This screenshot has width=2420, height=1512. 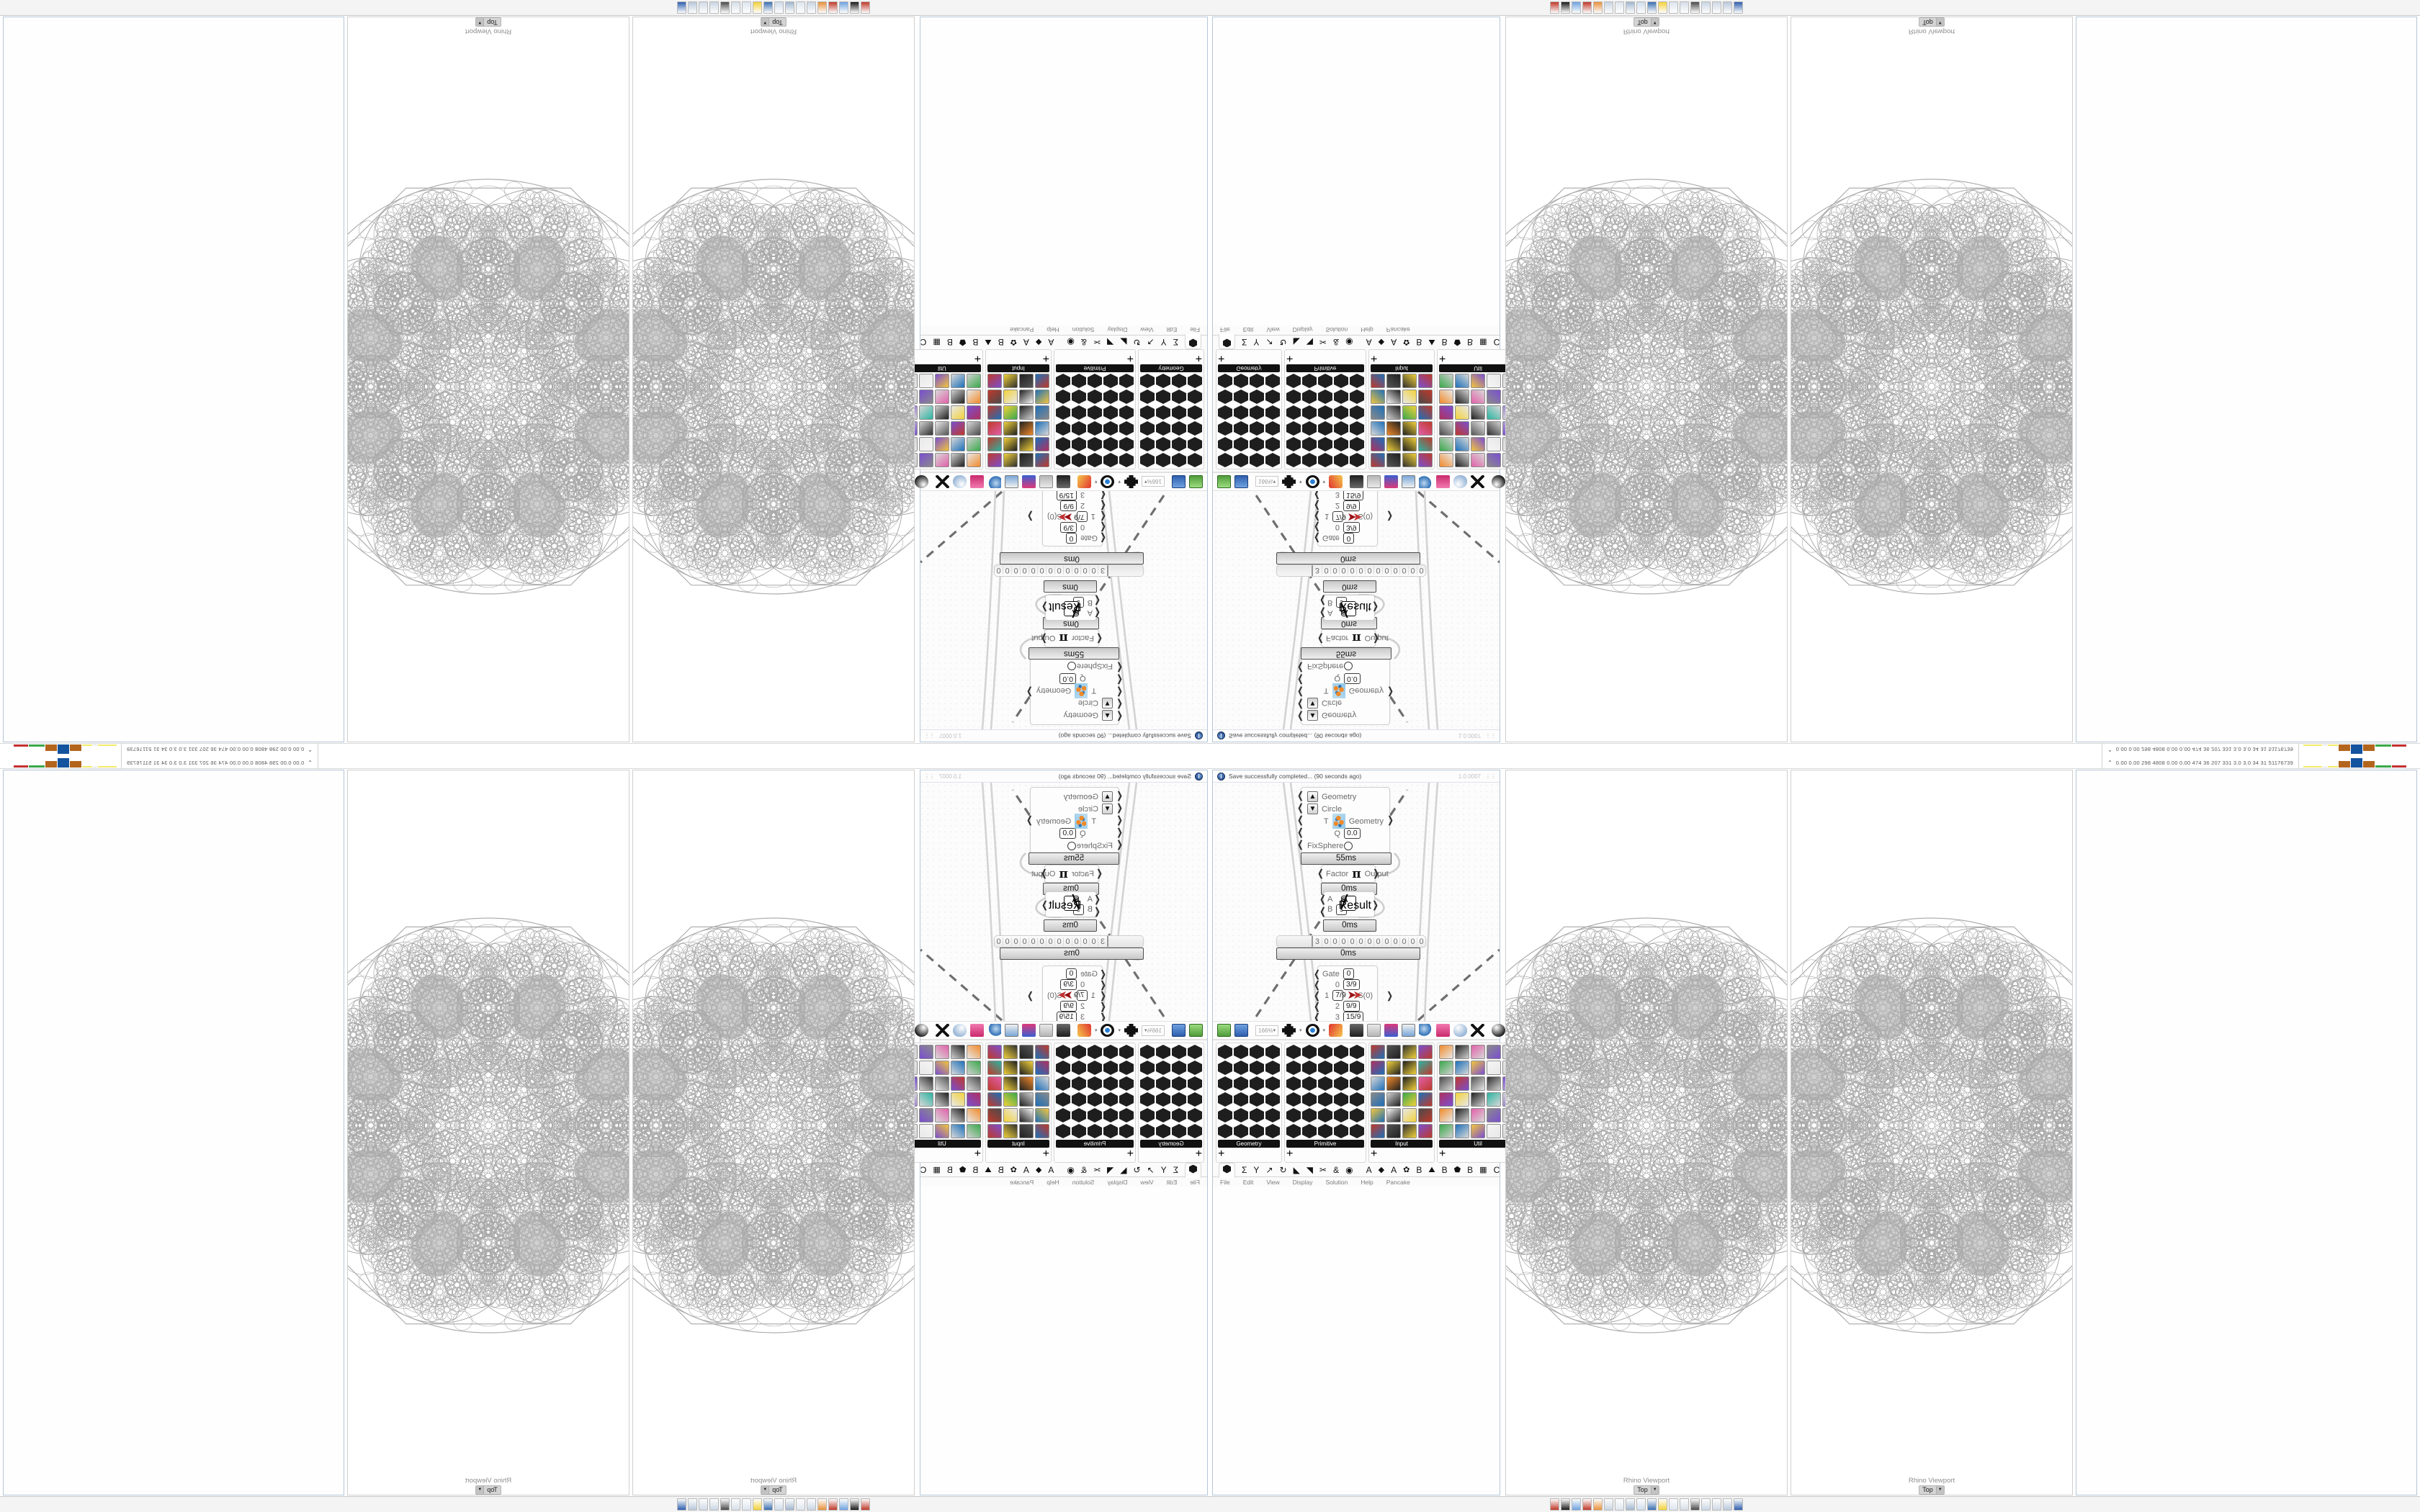 I want to click on branch-3-value: 15/9, so click(x=1353, y=495).